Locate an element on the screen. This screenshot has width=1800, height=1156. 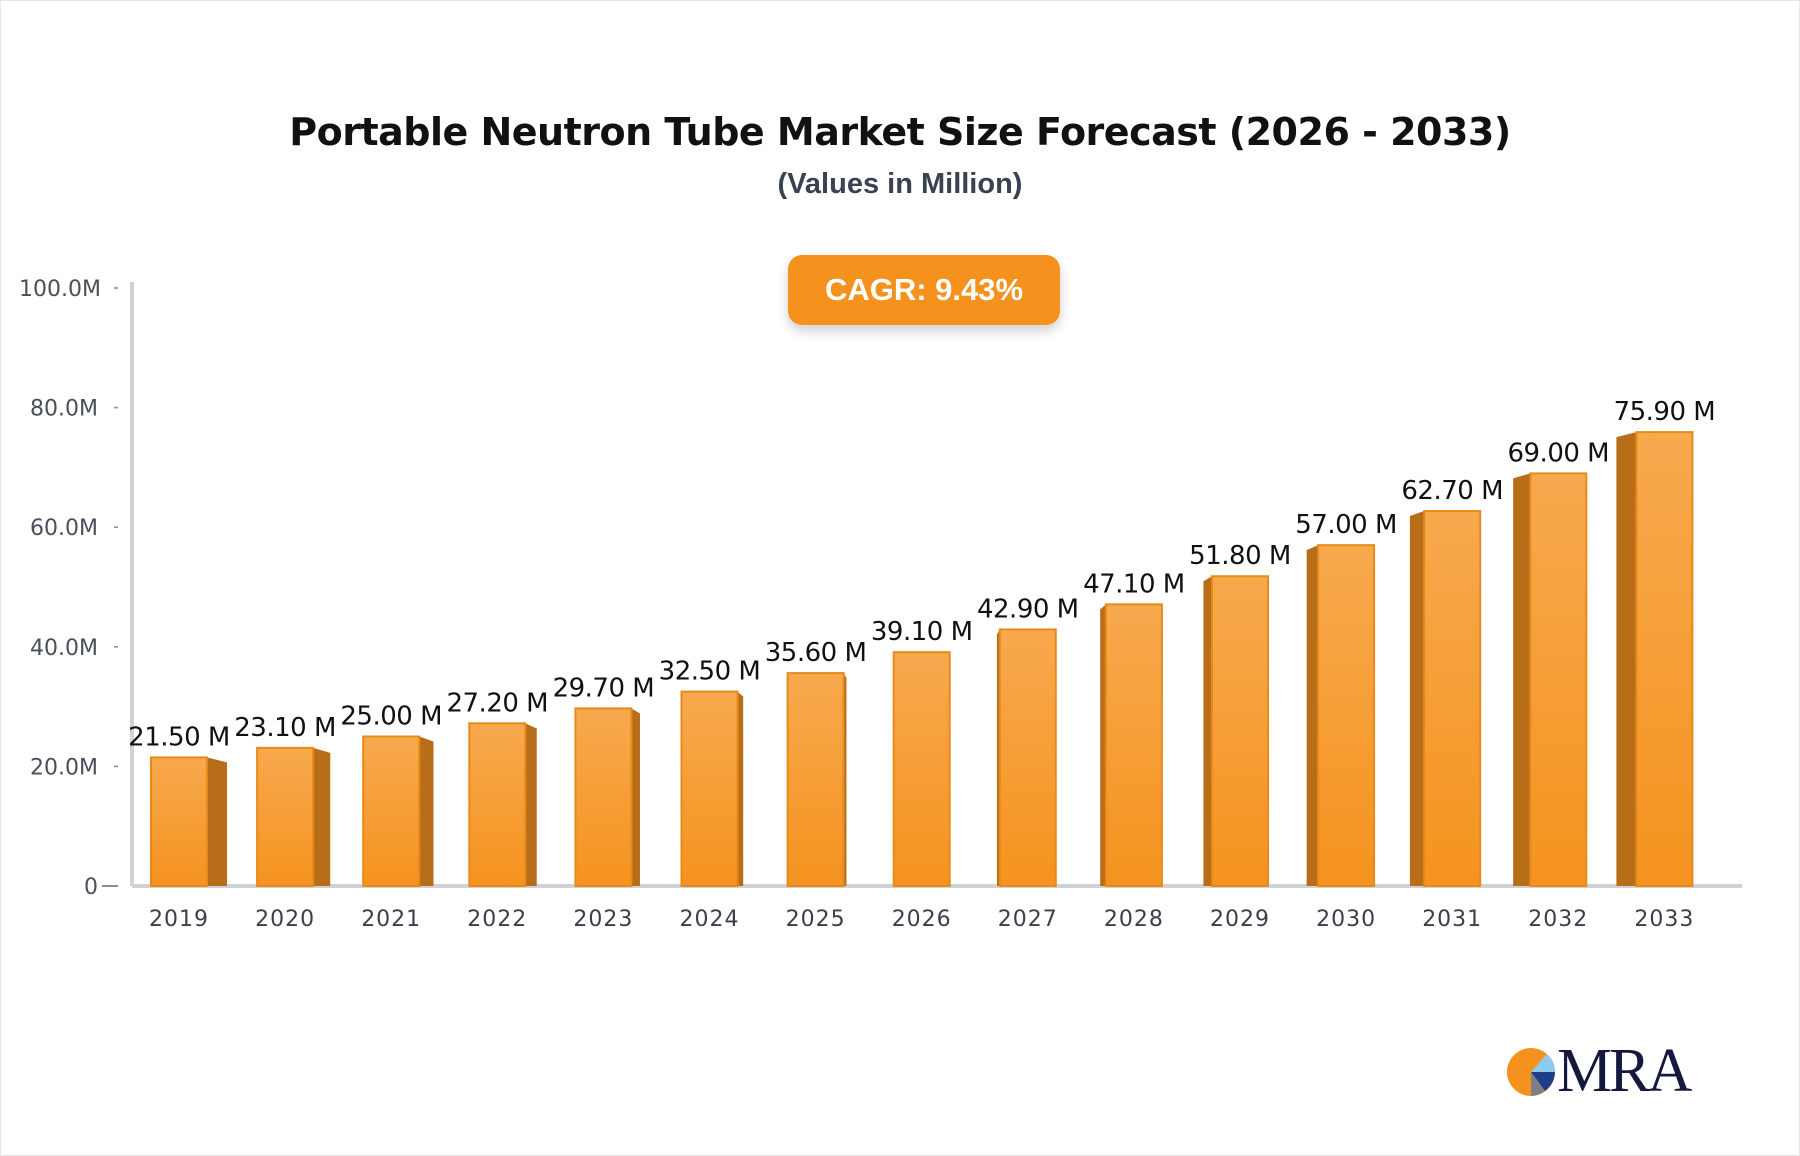
bar-group: 32.50 M 2024 is located at coordinates (710, 794).